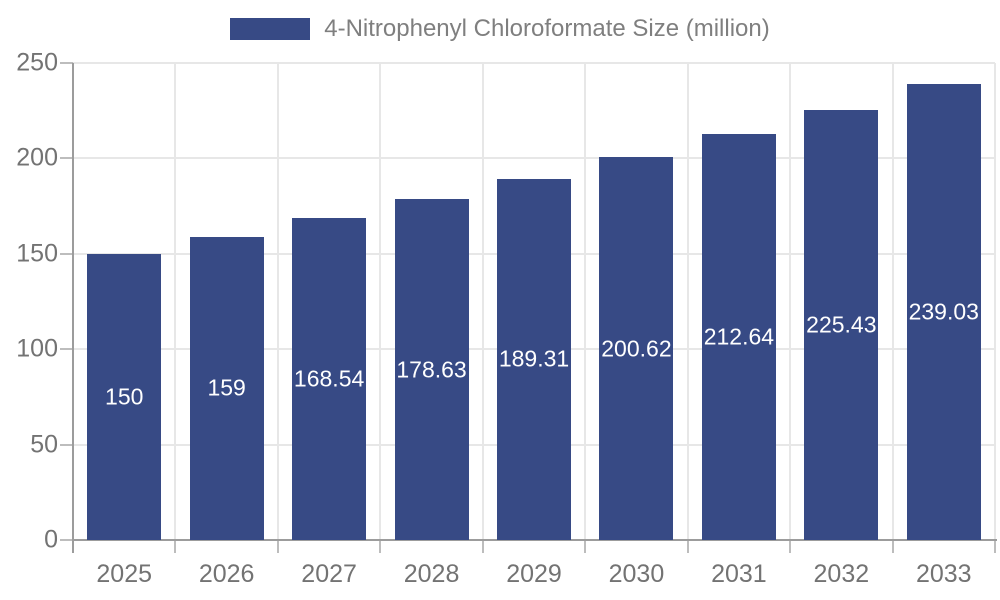 Image resolution: width=1000 pixels, height=600 pixels. I want to click on bar-2027, so click(329, 379).